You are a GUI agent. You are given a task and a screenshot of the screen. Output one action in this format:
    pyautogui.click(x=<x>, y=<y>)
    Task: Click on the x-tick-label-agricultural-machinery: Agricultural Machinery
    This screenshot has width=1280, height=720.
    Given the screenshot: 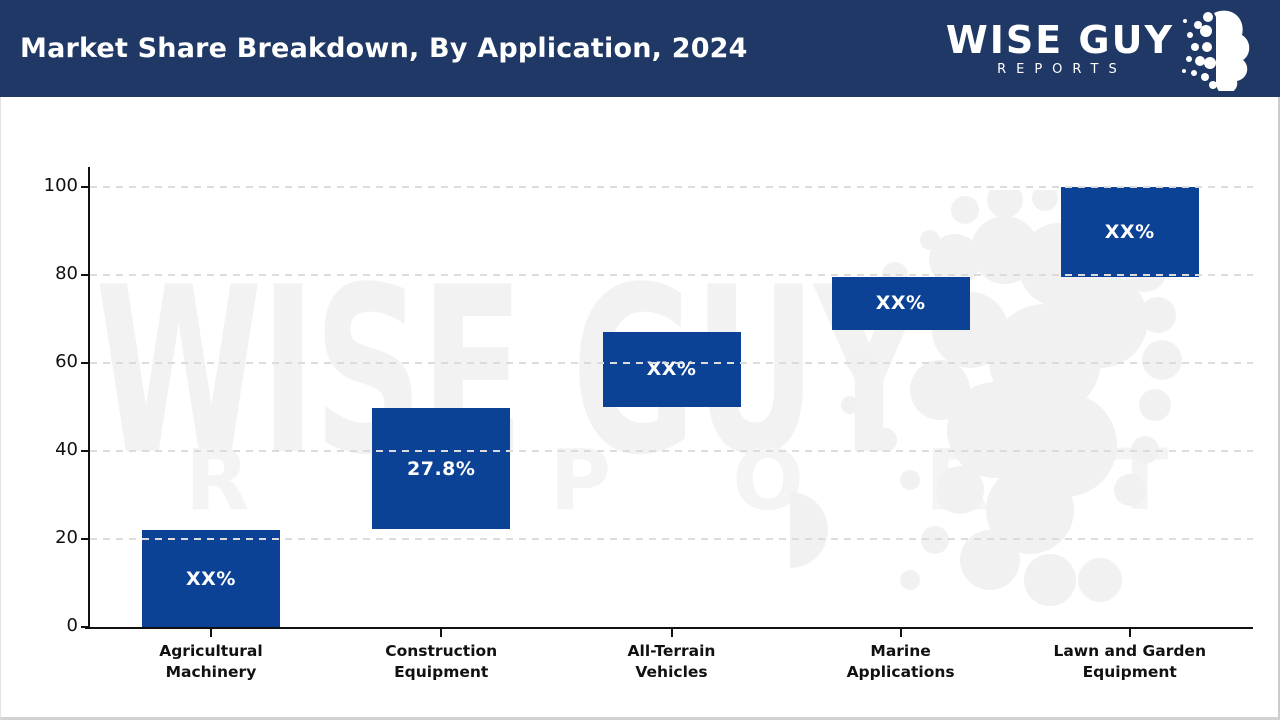 What is the action you would take?
    pyautogui.click(x=211, y=661)
    